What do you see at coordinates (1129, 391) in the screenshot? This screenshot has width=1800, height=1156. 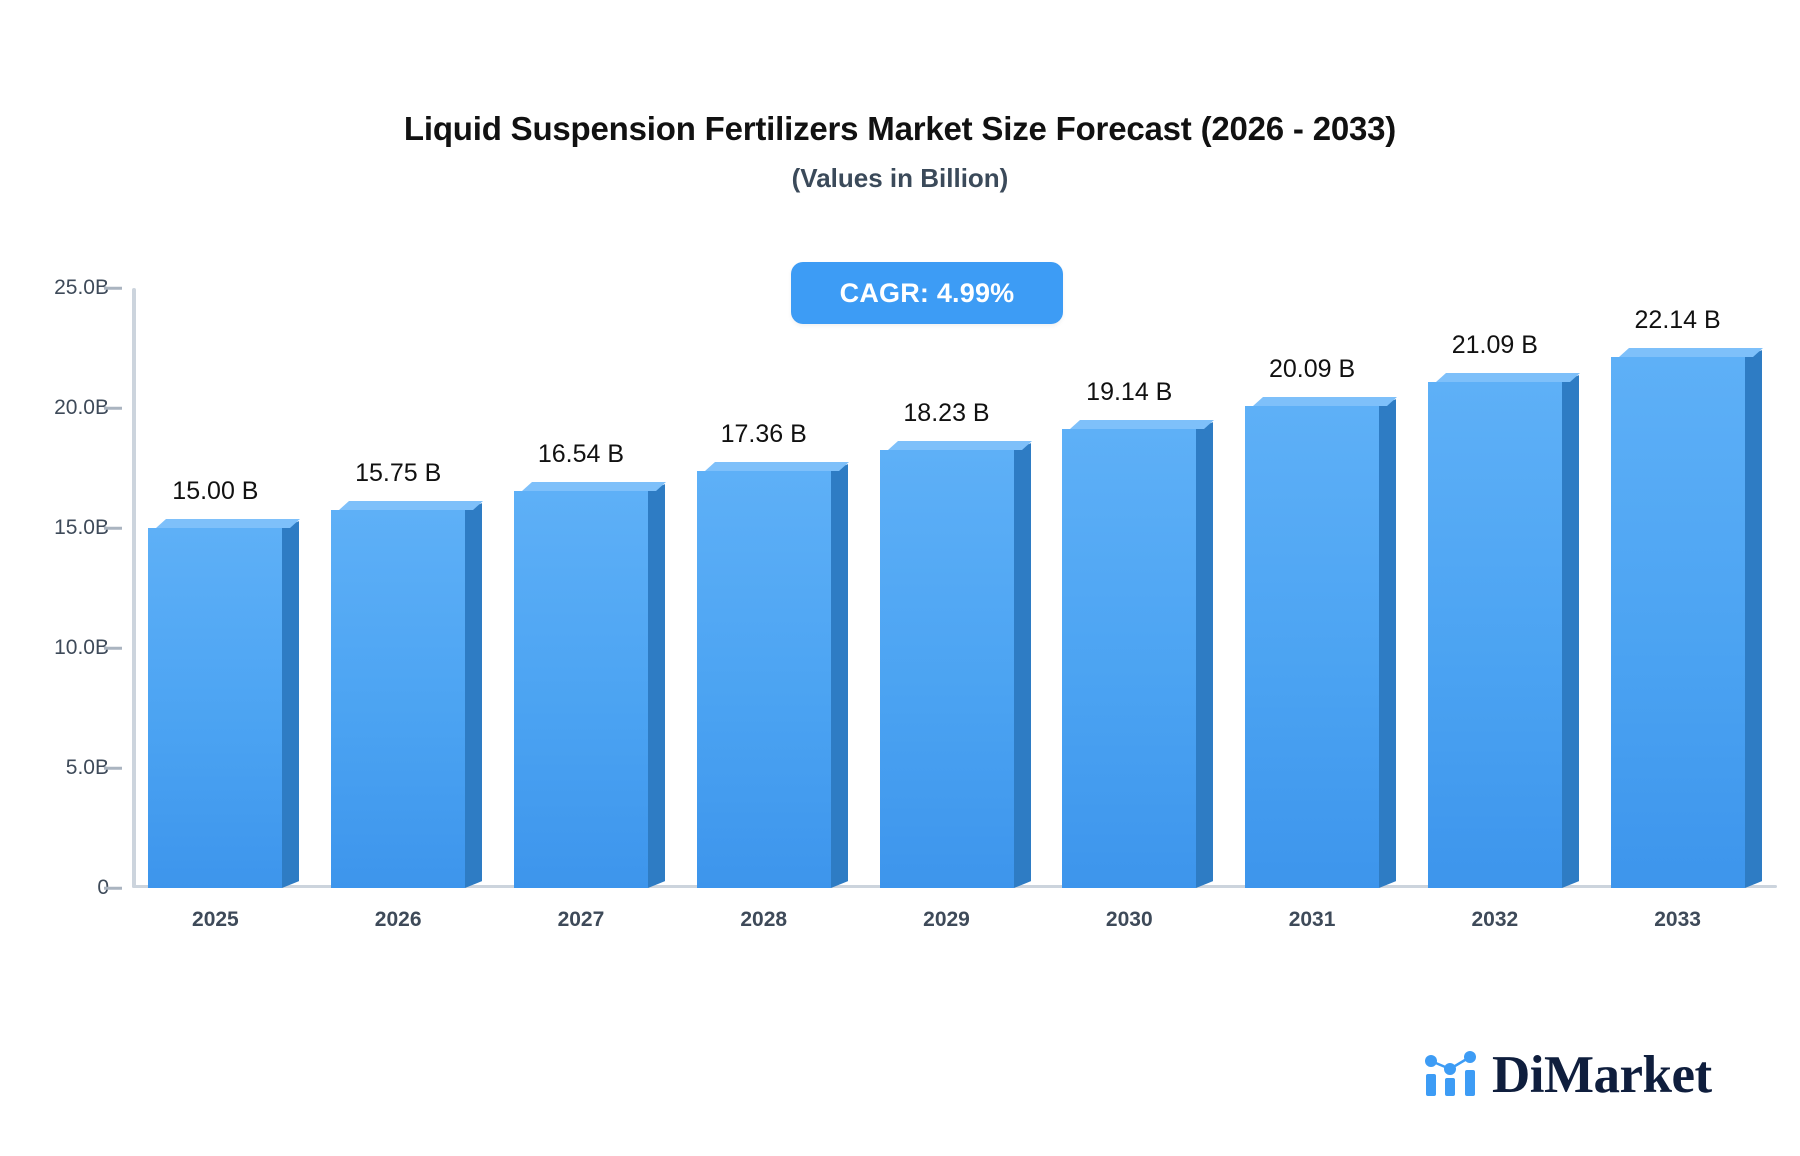 I see `bar-value-label: 19.14 B` at bounding box center [1129, 391].